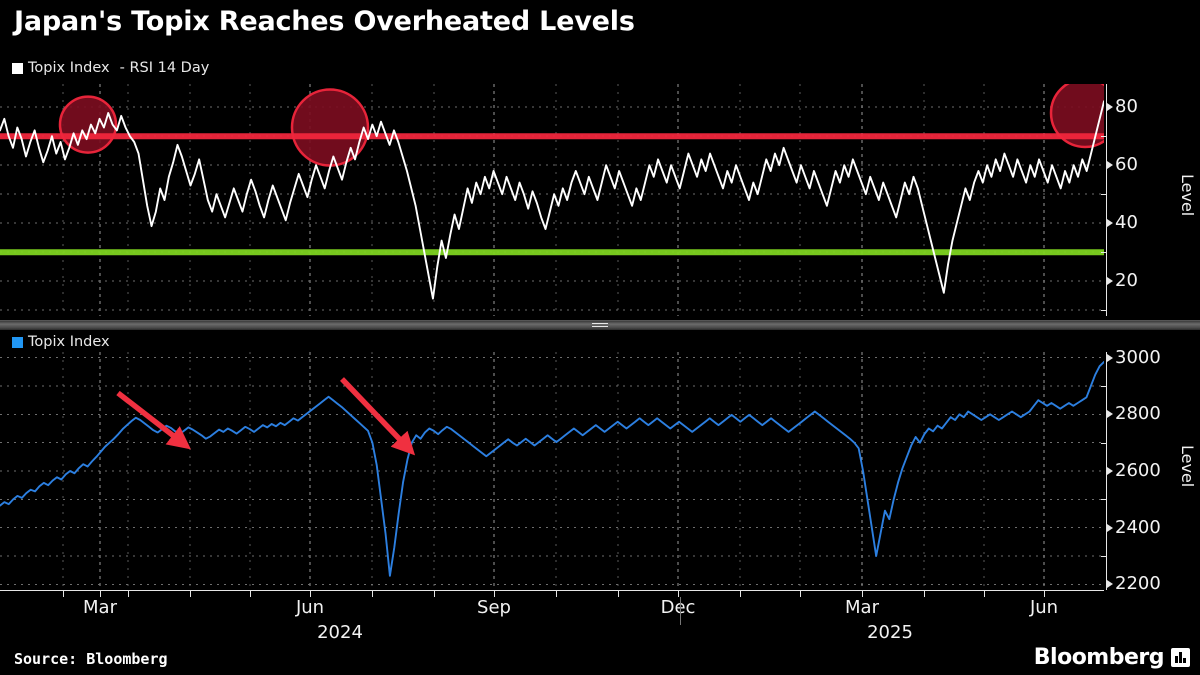 This screenshot has height=675, width=1200. I want to click on x-axis-year-label: 2024, so click(340, 632).